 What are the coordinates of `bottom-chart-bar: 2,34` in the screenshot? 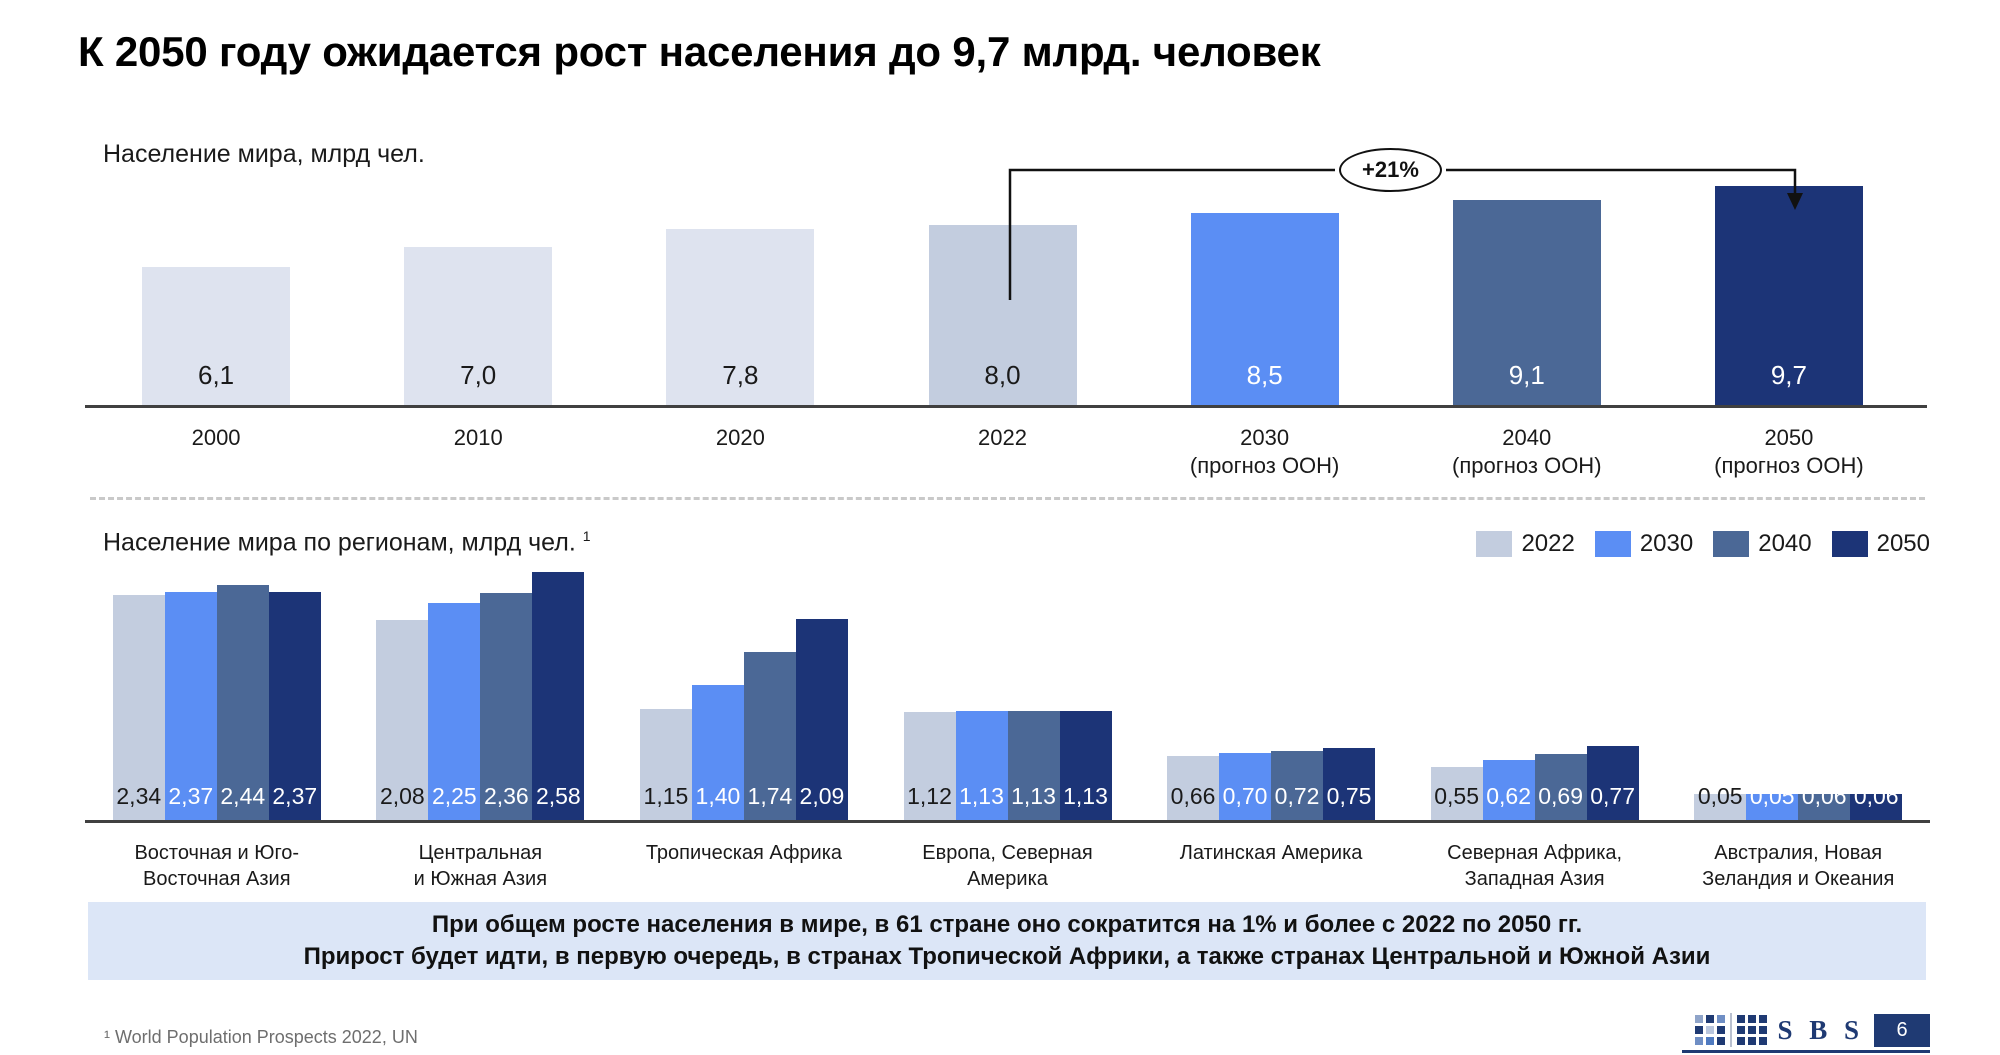 It's located at (138, 707).